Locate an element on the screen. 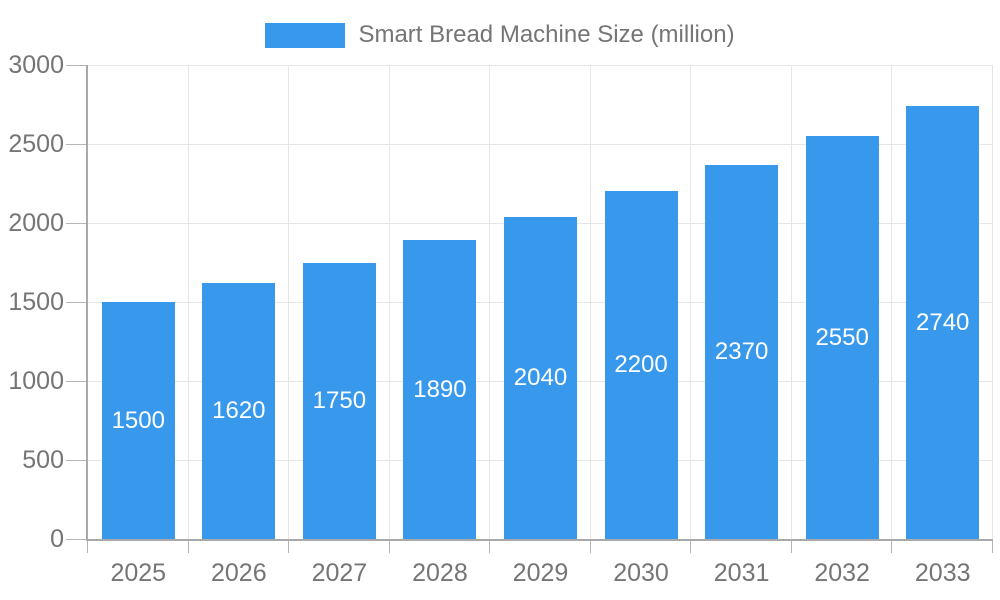 This screenshot has width=1000, height=600. bar-value-label: 2740 is located at coordinates (943, 322).